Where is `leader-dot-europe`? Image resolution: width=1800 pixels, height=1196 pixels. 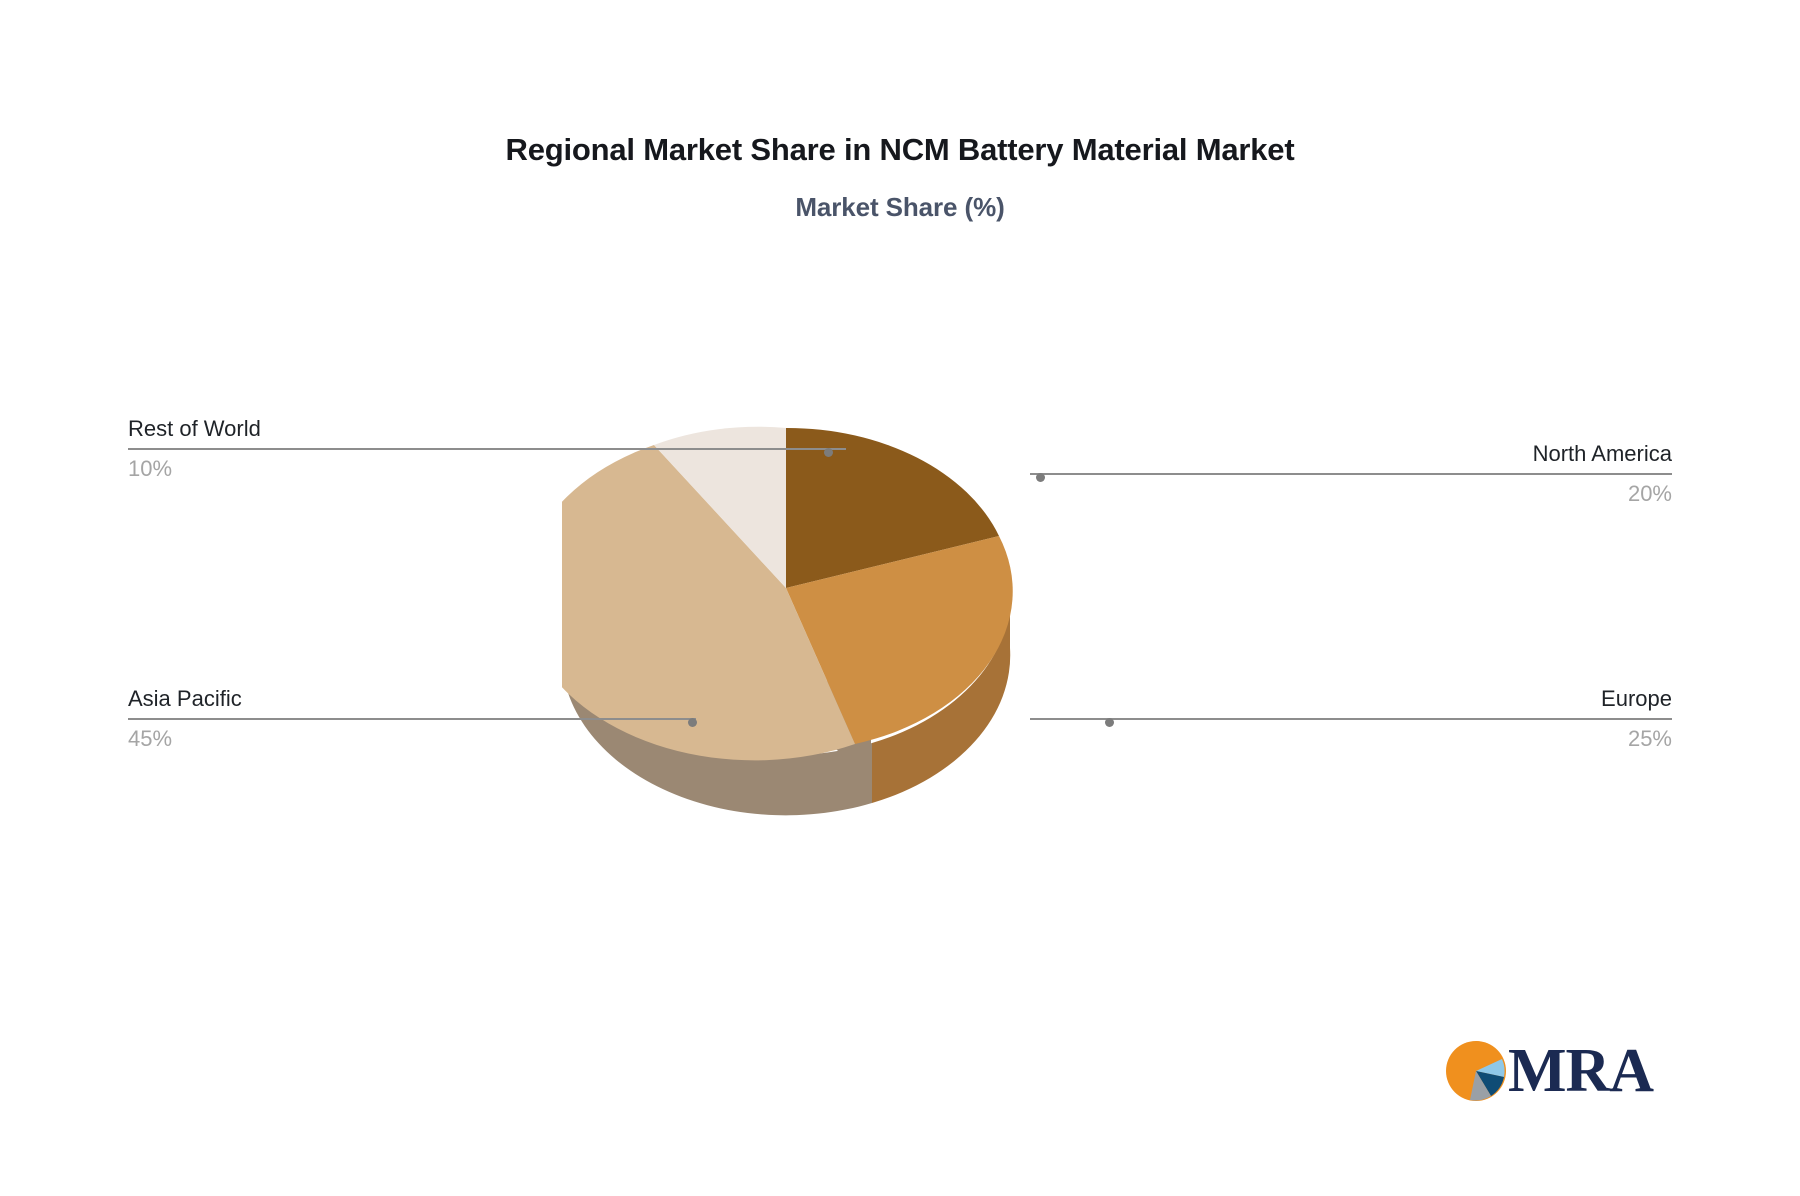 leader-dot-europe is located at coordinates (1109, 722).